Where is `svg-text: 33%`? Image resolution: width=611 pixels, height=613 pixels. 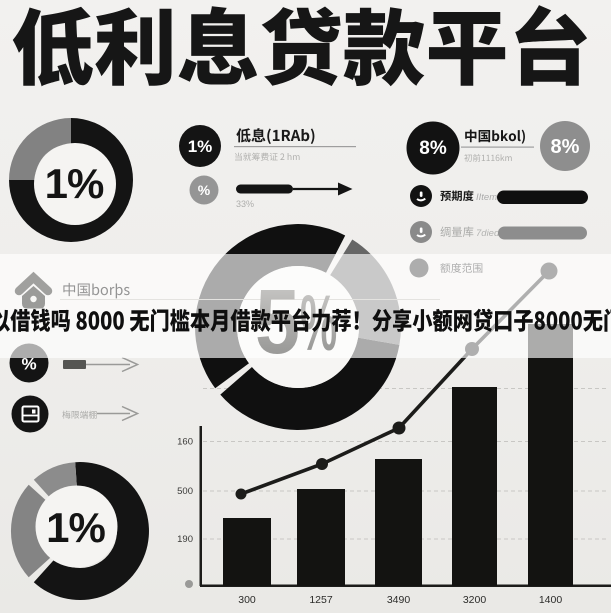
svg-text: 33% is located at coordinates (245, 204).